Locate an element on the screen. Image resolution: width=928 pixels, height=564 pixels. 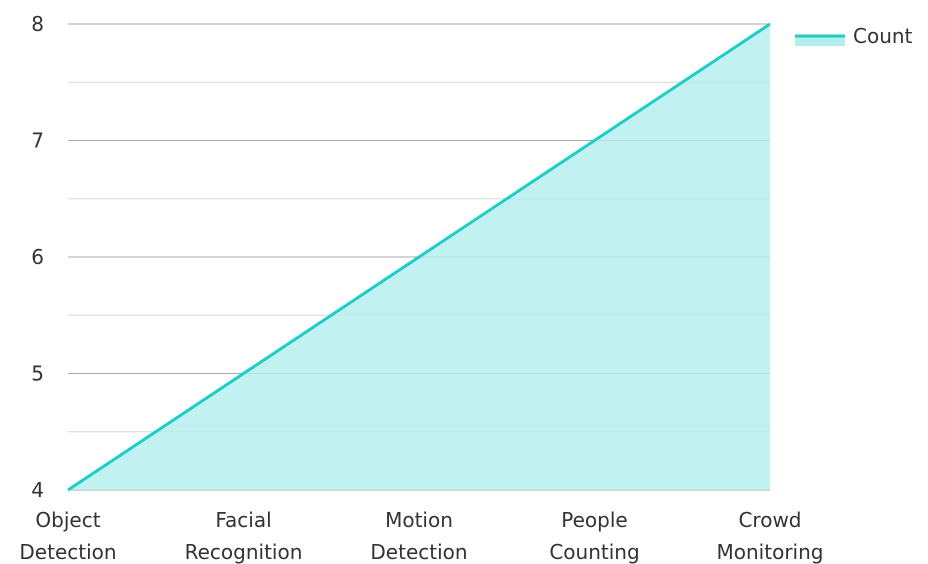
y-tick-label: 4 is located at coordinates (37, 490).